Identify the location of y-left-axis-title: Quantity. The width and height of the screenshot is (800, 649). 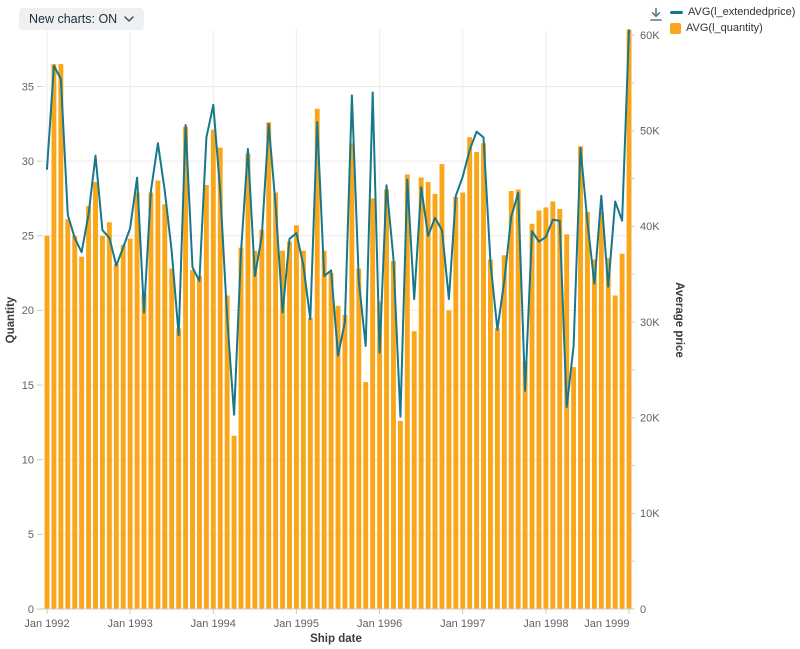
(11, 319).